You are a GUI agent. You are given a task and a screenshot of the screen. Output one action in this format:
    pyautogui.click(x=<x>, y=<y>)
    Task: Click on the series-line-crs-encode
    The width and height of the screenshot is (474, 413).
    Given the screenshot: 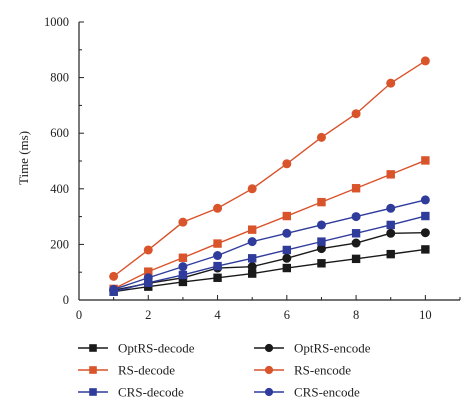 What is the action you would take?
    pyautogui.click(x=269, y=245)
    